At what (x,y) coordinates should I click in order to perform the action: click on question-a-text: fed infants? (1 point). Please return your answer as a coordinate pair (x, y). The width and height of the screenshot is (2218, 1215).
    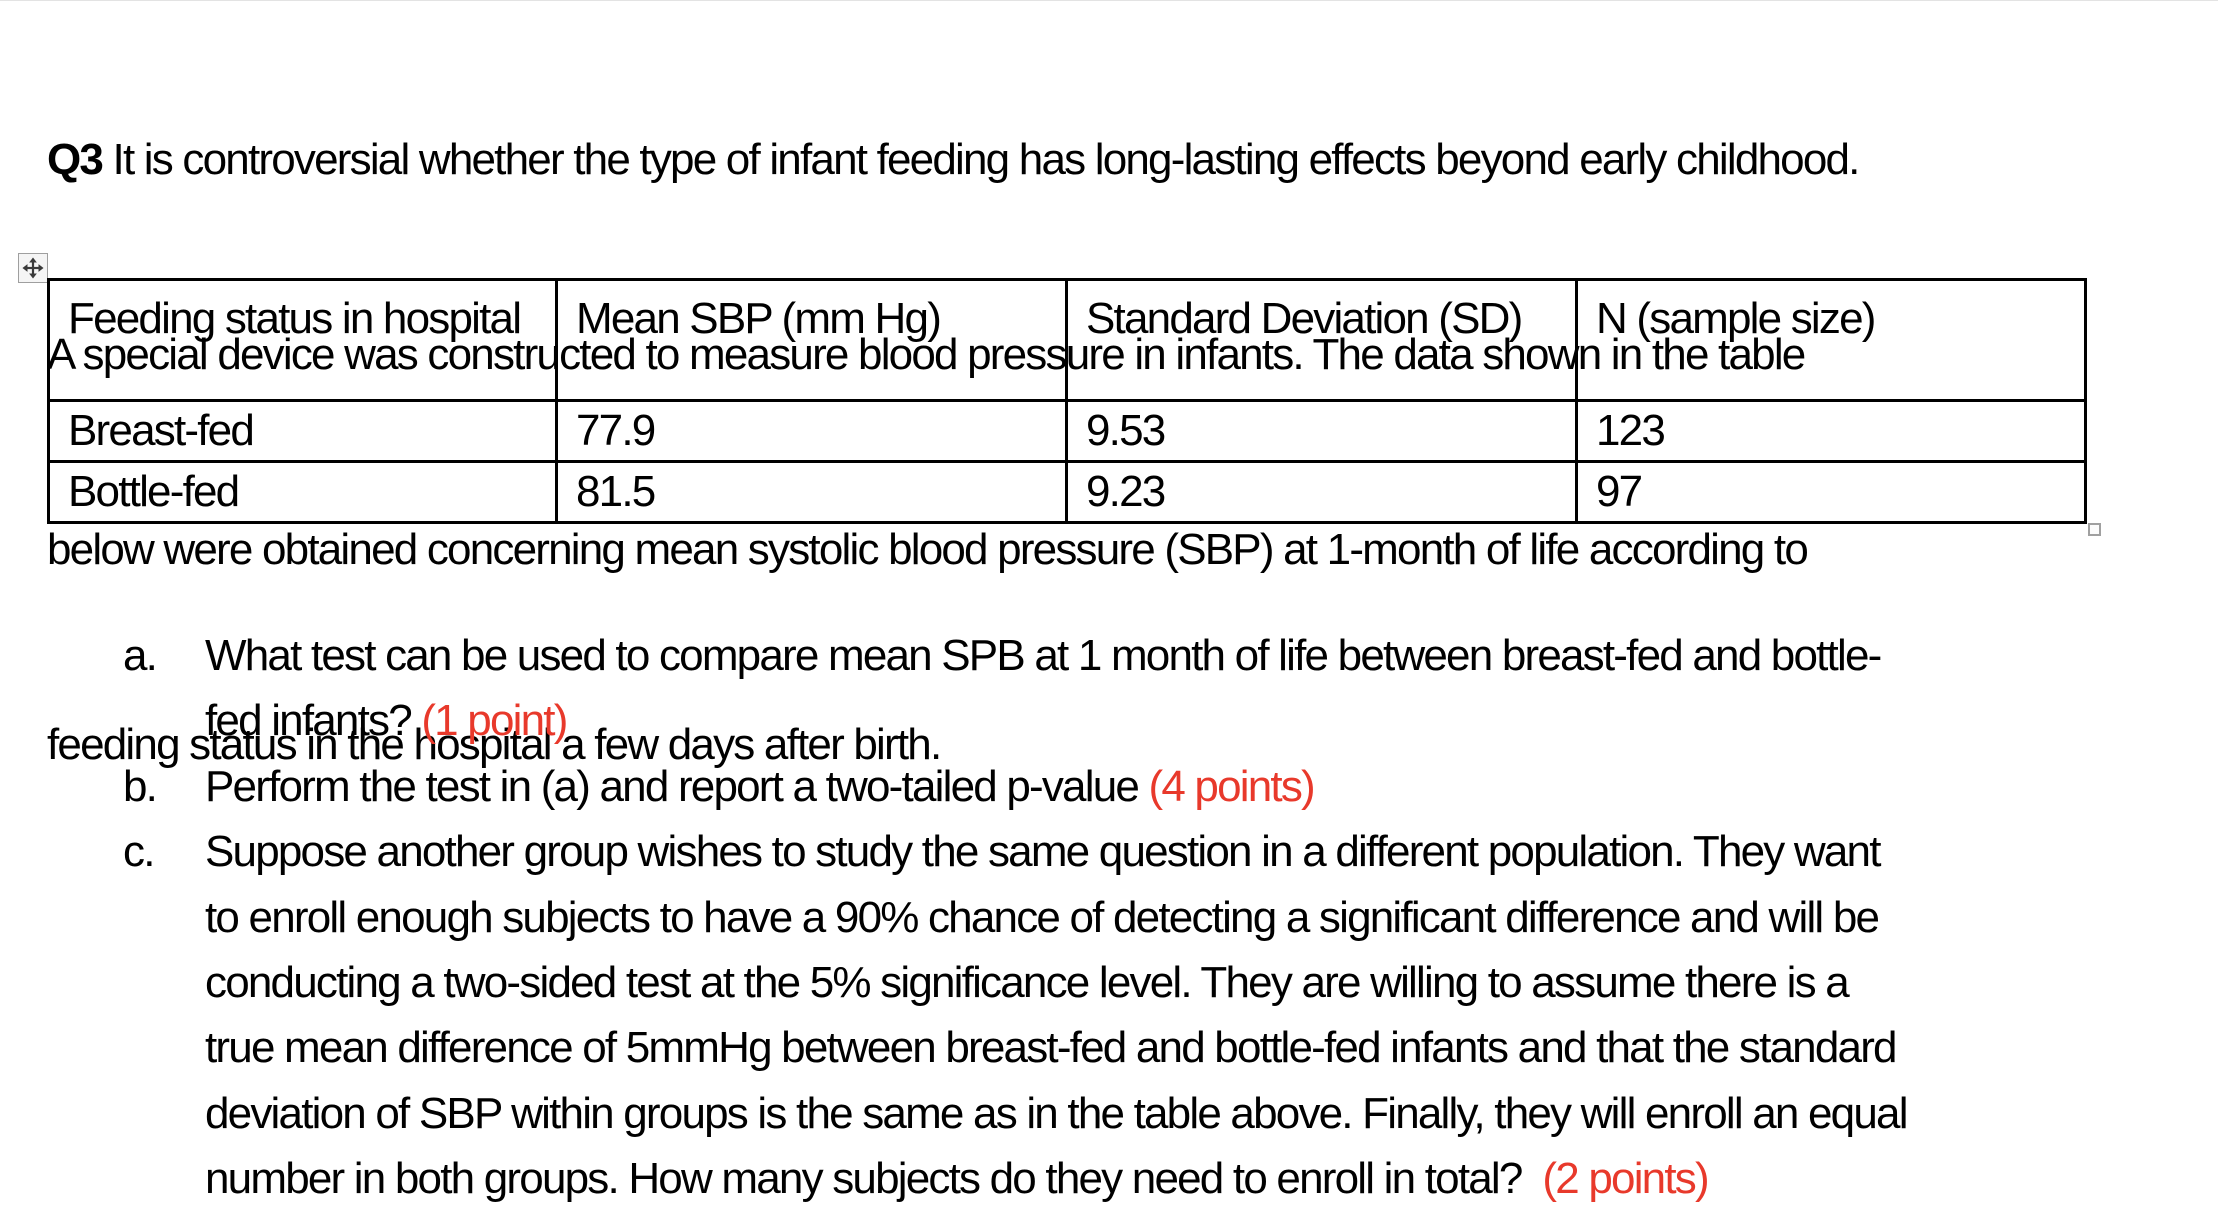
    Looking at the image, I should click on (386, 720).